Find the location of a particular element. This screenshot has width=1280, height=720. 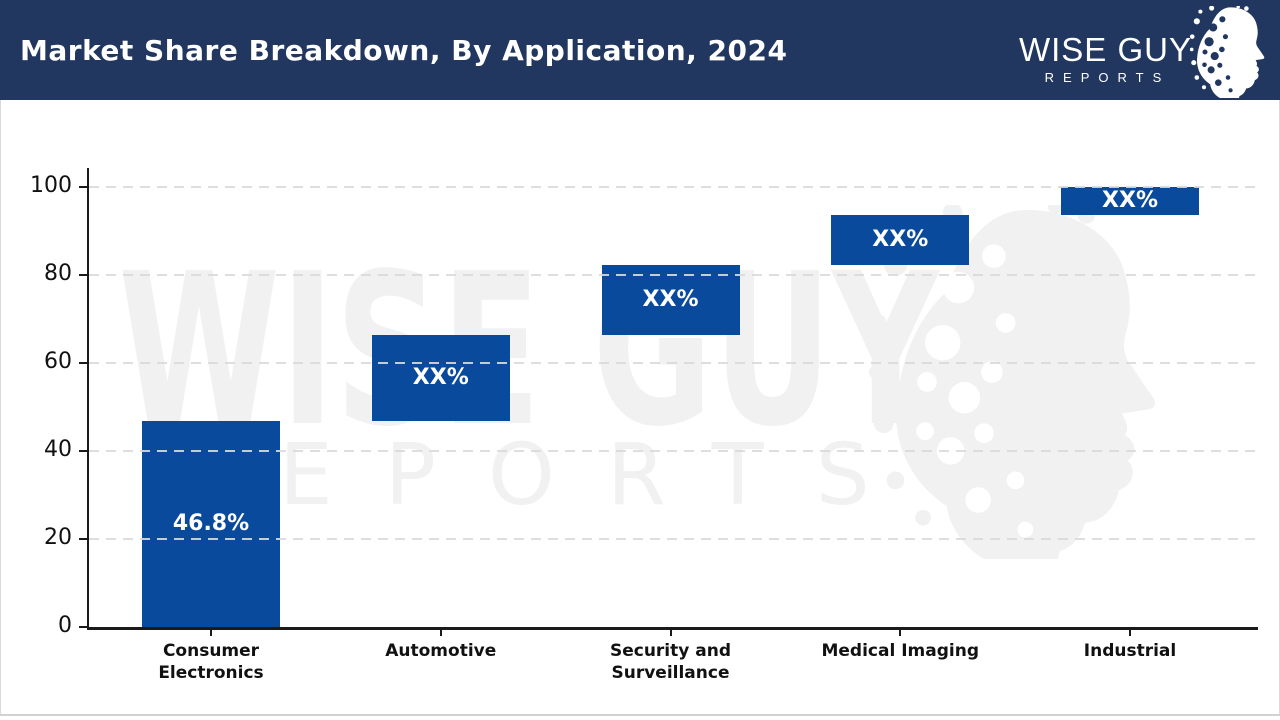

x-tick-label: Security and Surveillance is located at coordinates (670, 662).